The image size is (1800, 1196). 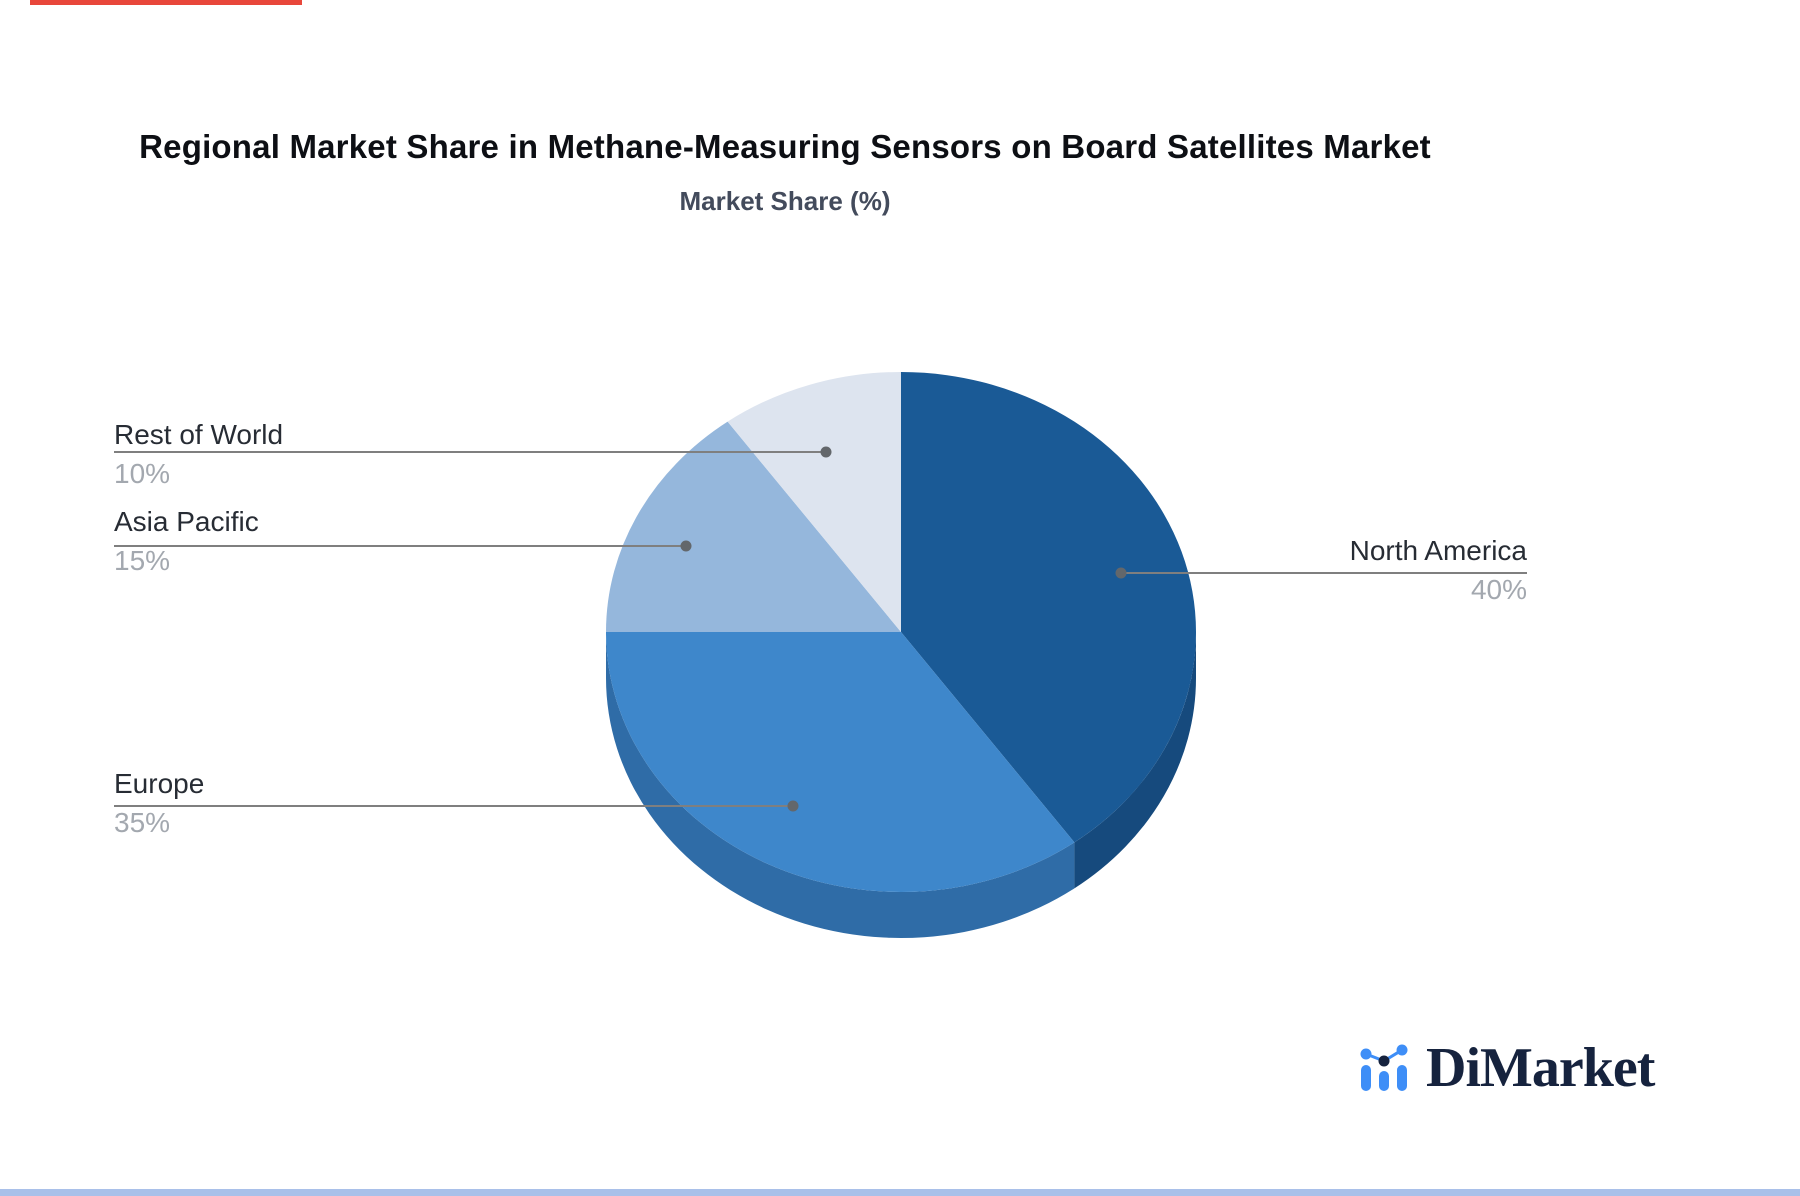 What do you see at coordinates (142, 822) in the screenshot?
I see `slice-percent-europe: 35%` at bounding box center [142, 822].